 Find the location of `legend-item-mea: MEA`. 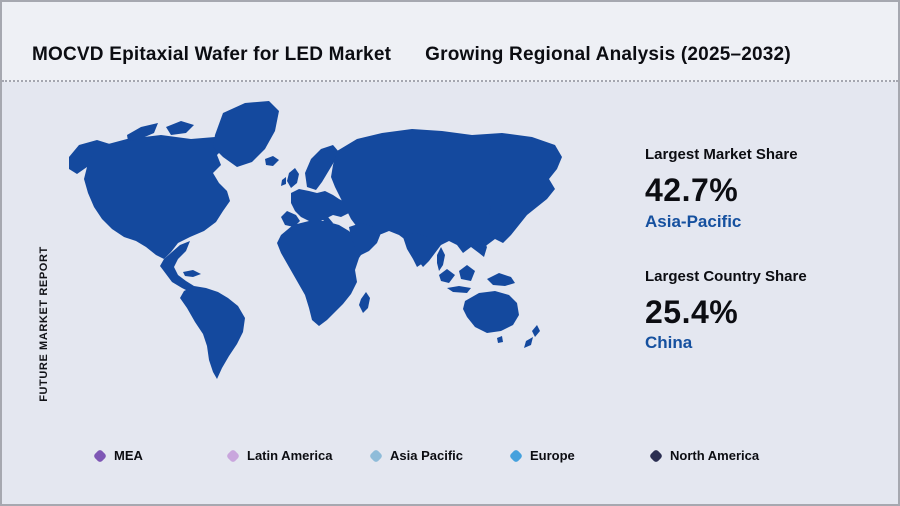

legend-item-mea: MEA is located at coordinates (117, 455).